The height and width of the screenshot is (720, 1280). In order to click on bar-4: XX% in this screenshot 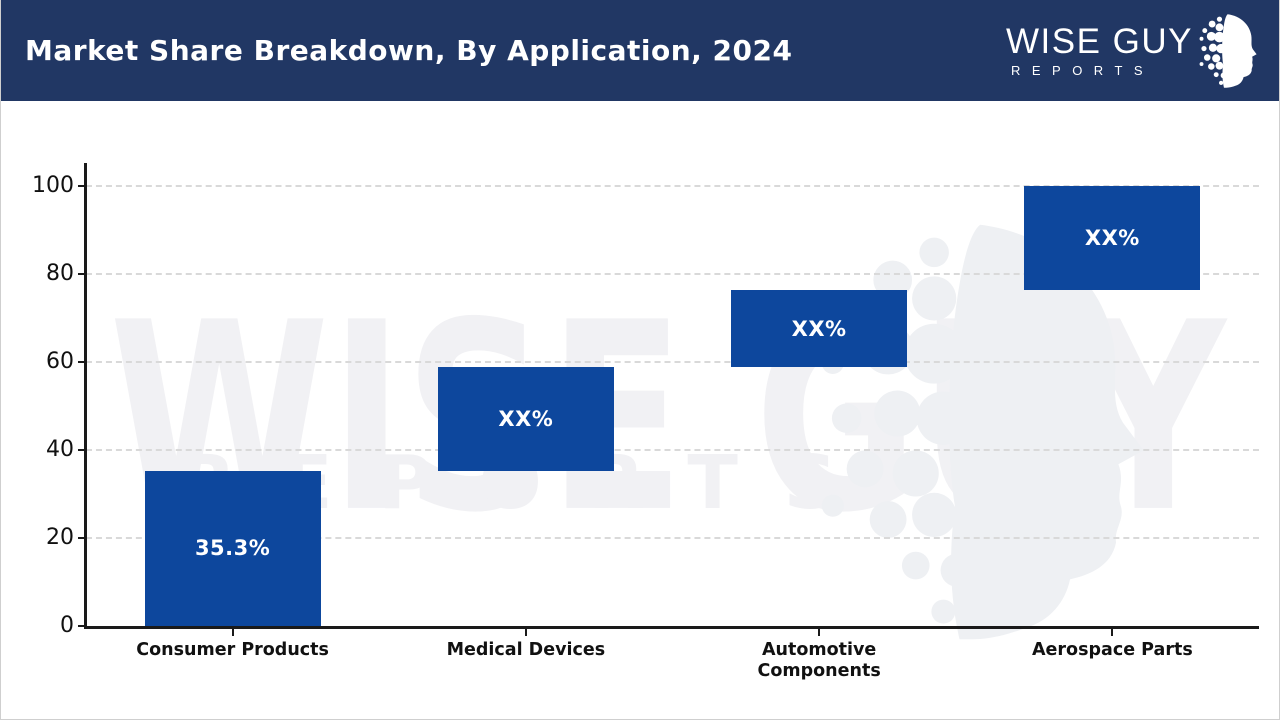, I will do `click(1112, 238)`.